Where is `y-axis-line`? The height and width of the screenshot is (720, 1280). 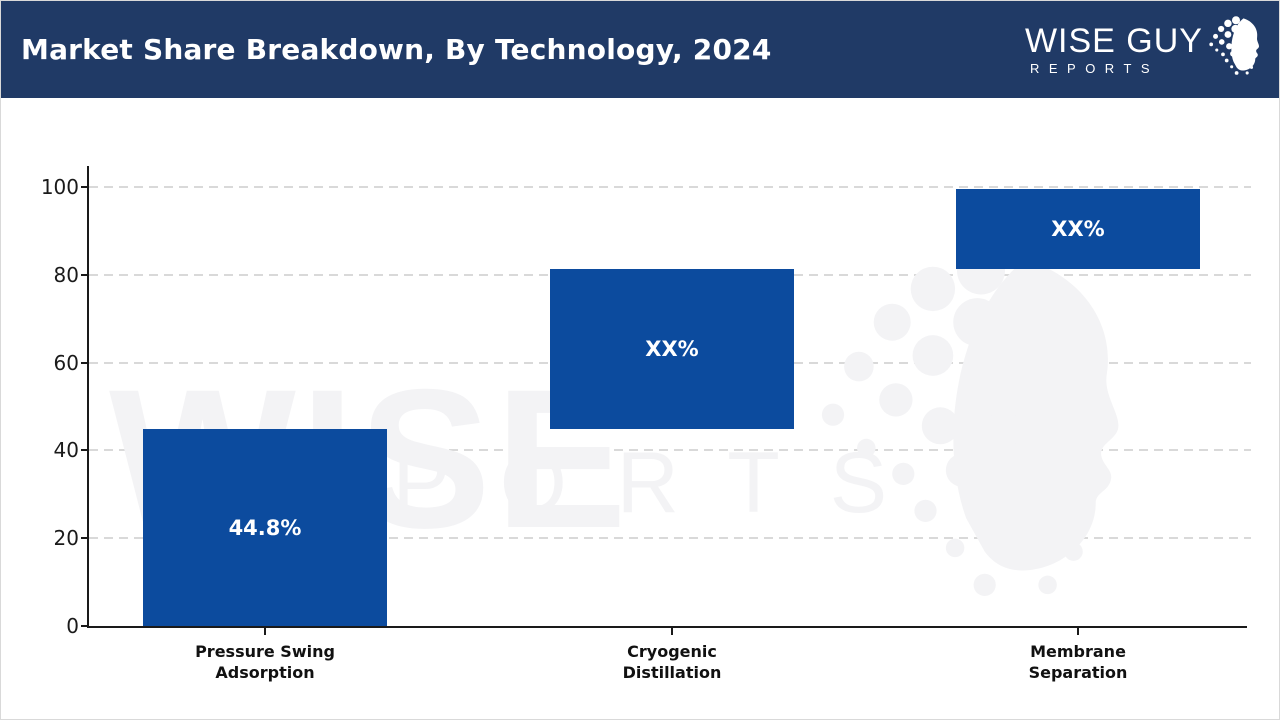
y-axis-line is located at coordinates (88, 397).